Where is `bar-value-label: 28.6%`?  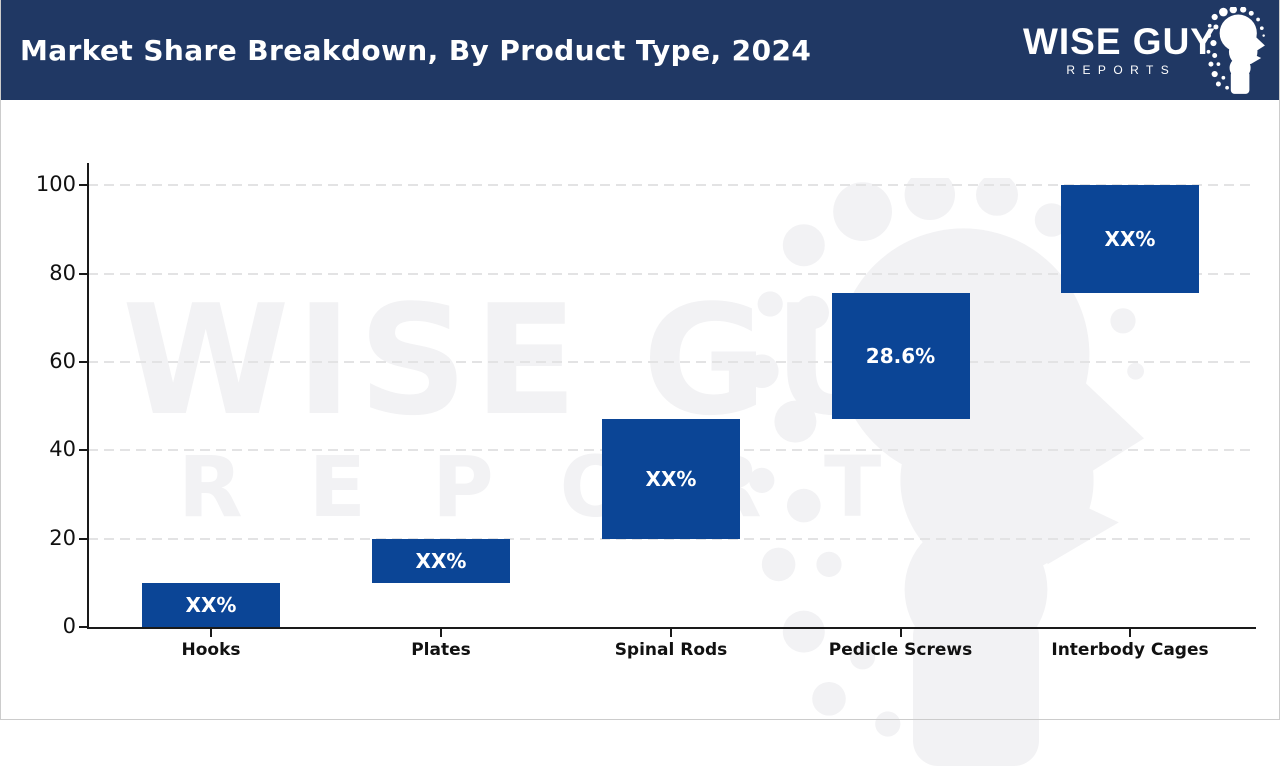
bar-value-label: 28.6% is located at coordinates (900, 356).